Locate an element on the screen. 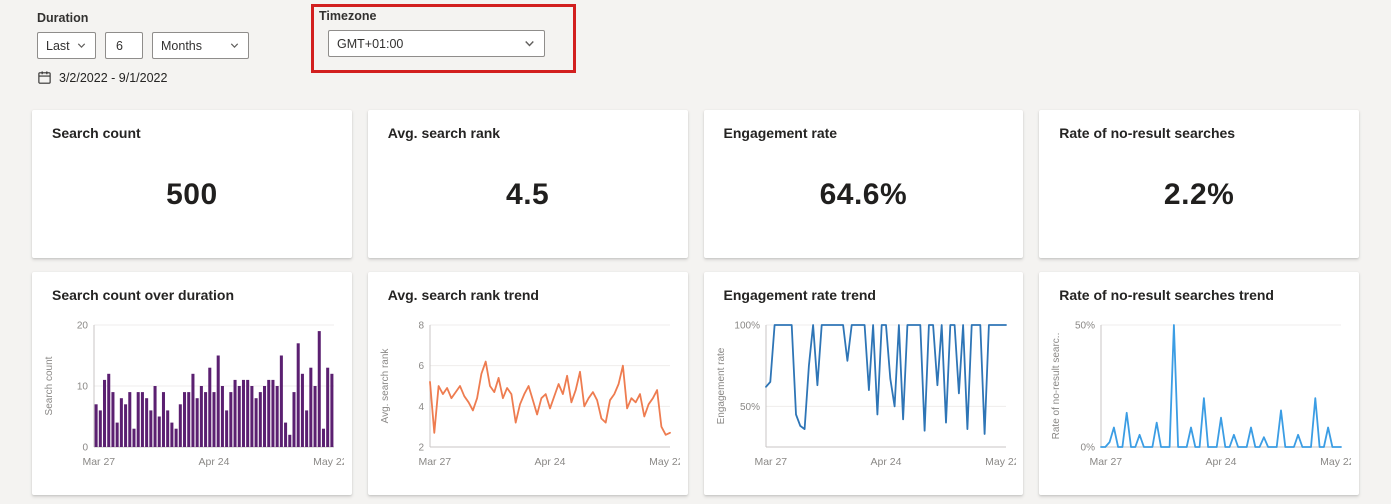  kpi-card-engagement-rate: Engagement rate 64.6% is located at coordinates (863, 184).